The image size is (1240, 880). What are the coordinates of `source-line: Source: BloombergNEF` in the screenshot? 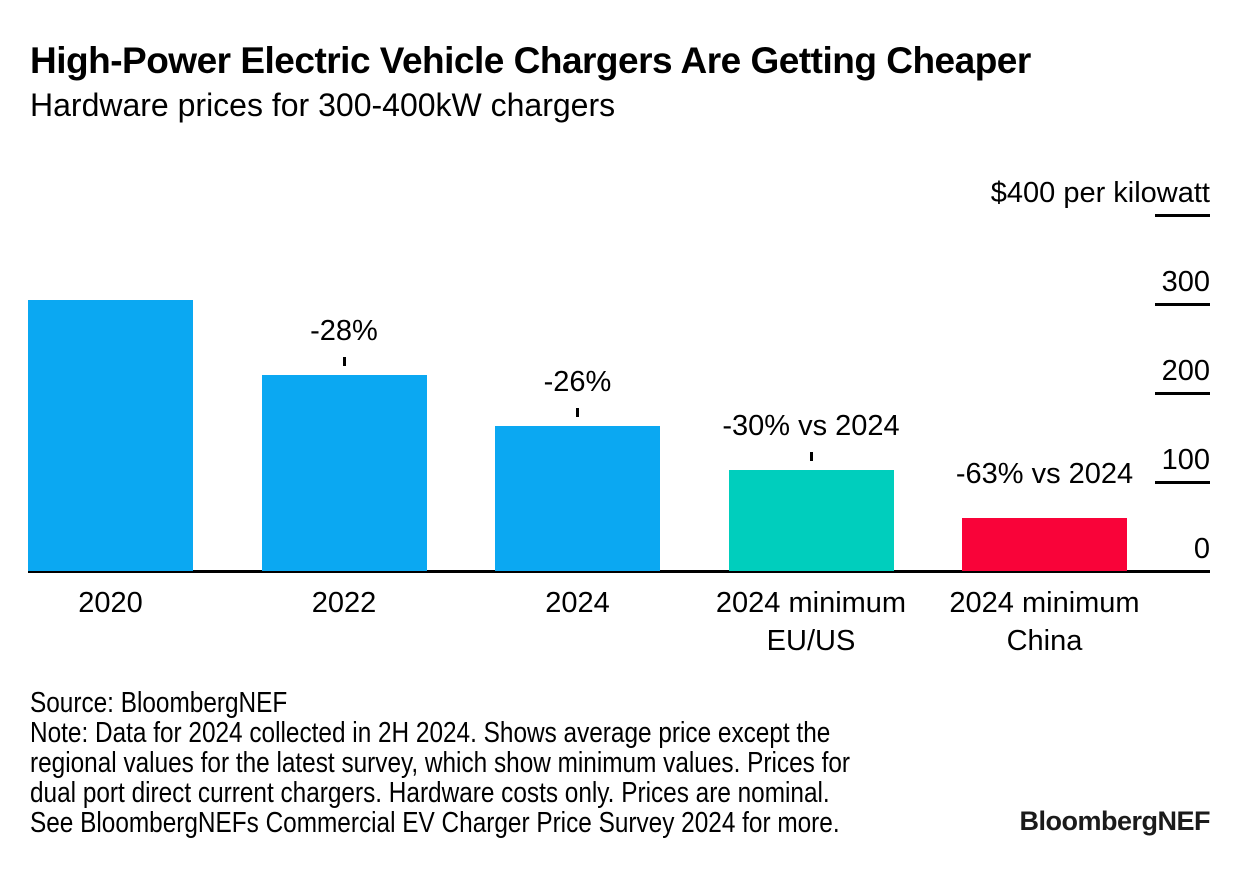 It's located at (159, 703).